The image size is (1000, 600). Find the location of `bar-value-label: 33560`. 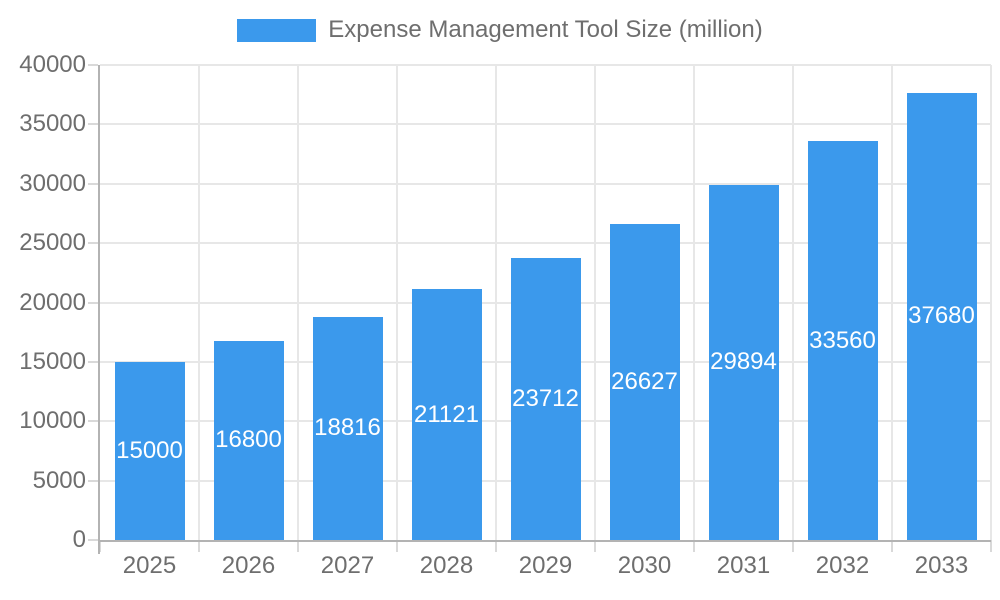

bar-value-label: 33560 is located at coordinates (842, 340).